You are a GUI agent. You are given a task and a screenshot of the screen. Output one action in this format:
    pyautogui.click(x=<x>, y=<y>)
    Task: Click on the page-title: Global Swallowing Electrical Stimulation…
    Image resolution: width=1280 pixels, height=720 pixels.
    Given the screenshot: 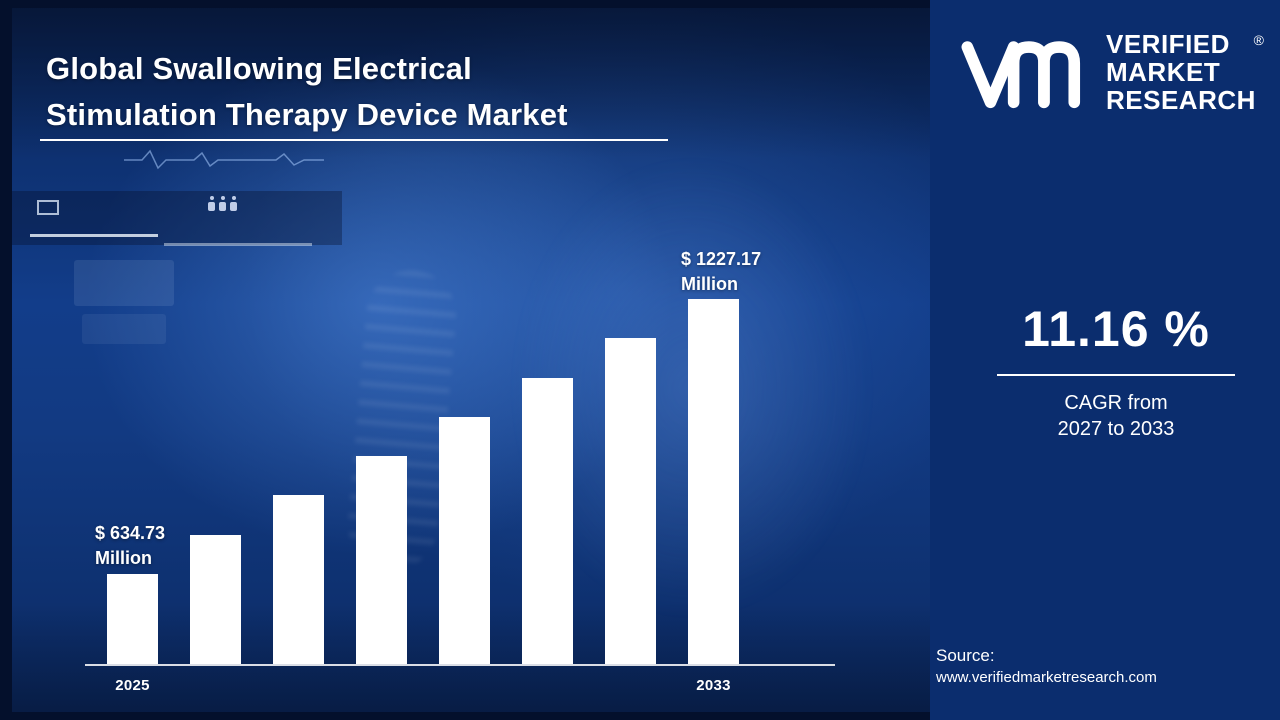 What is the action you would take?
    pyautogui.click(x=307, y=92)
    